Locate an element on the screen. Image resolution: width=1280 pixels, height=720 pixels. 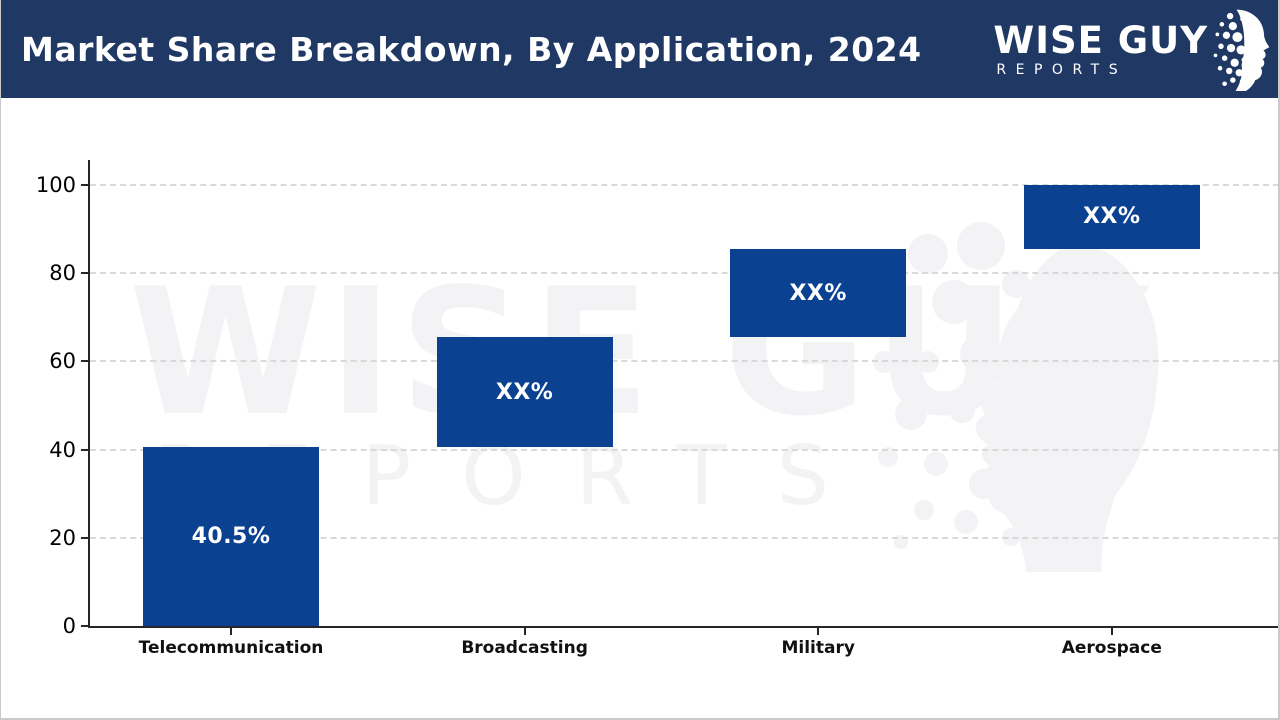
category-label-aerospace: Aerospace is located at coordinates (1111, 648).